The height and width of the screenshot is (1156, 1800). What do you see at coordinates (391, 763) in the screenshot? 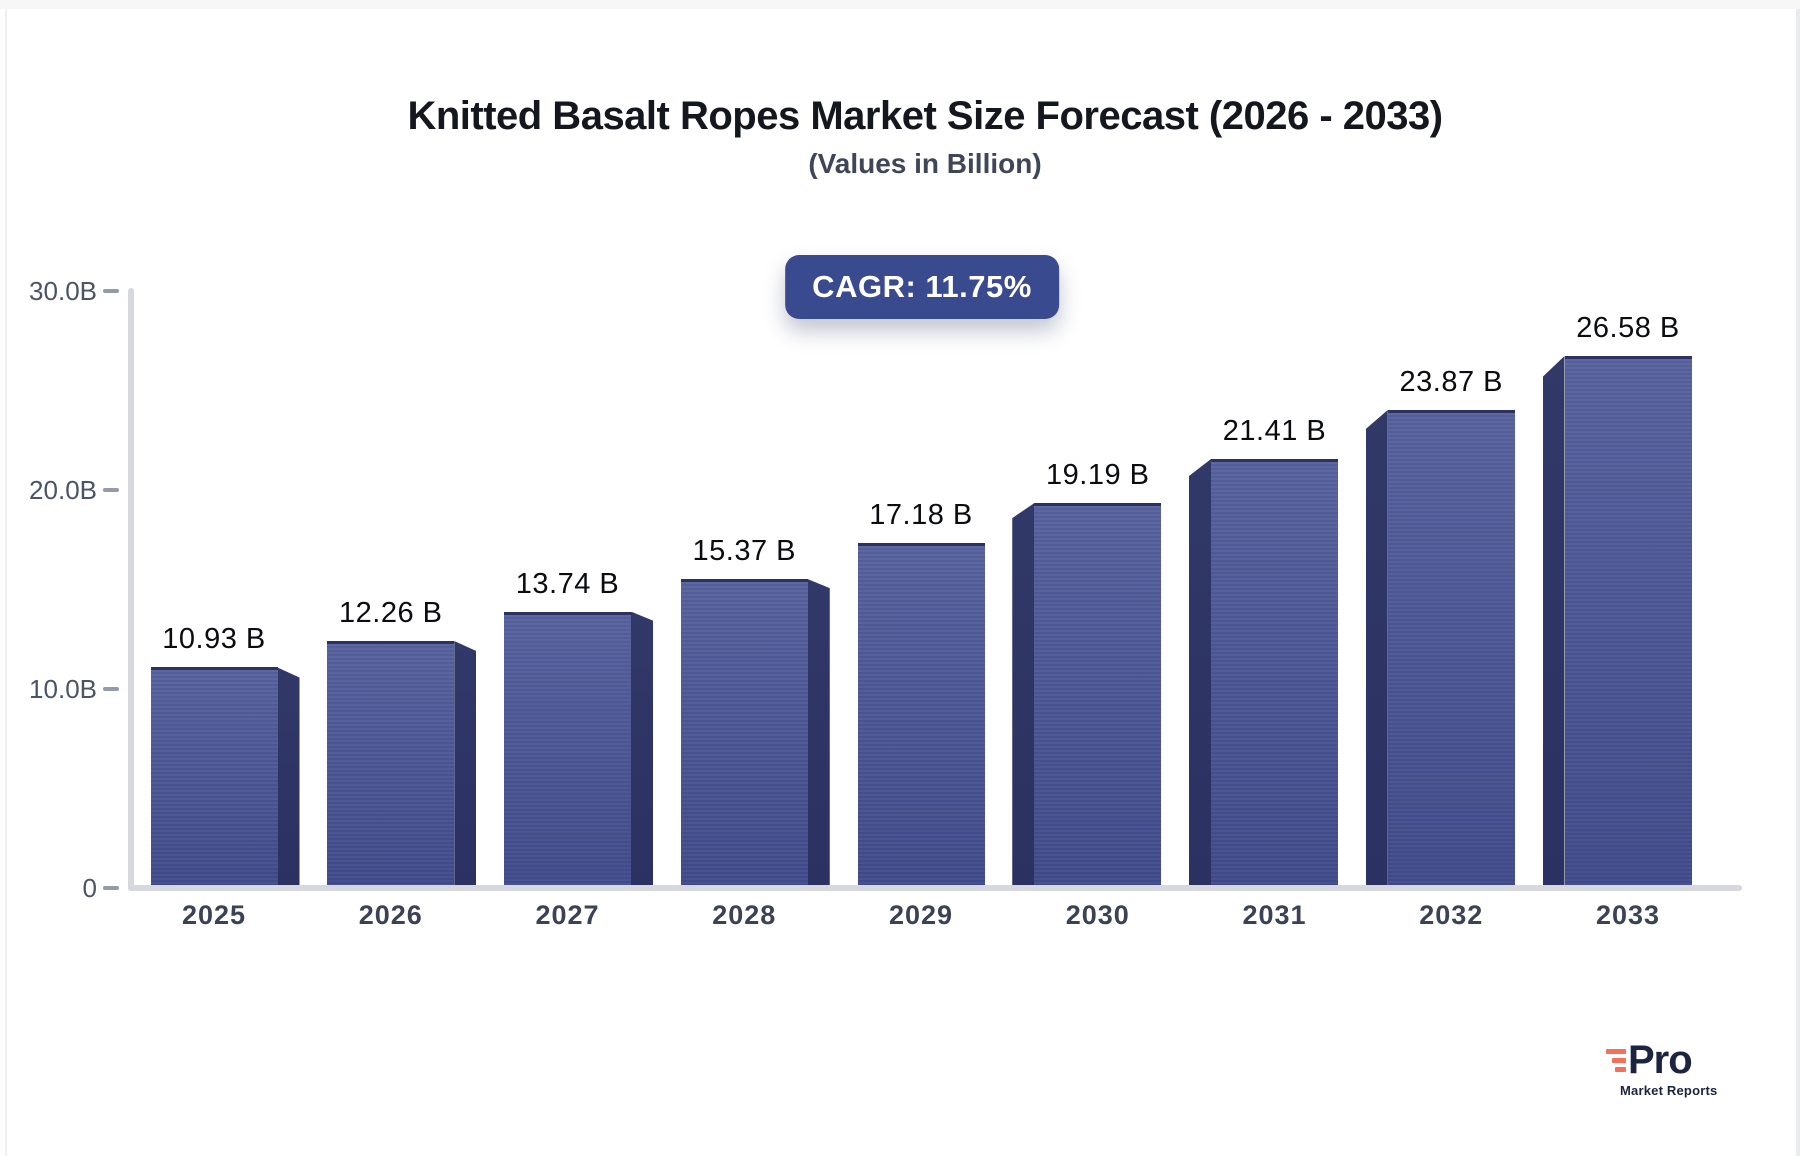
I see `bar-2026` at bounding box center [391, 763].